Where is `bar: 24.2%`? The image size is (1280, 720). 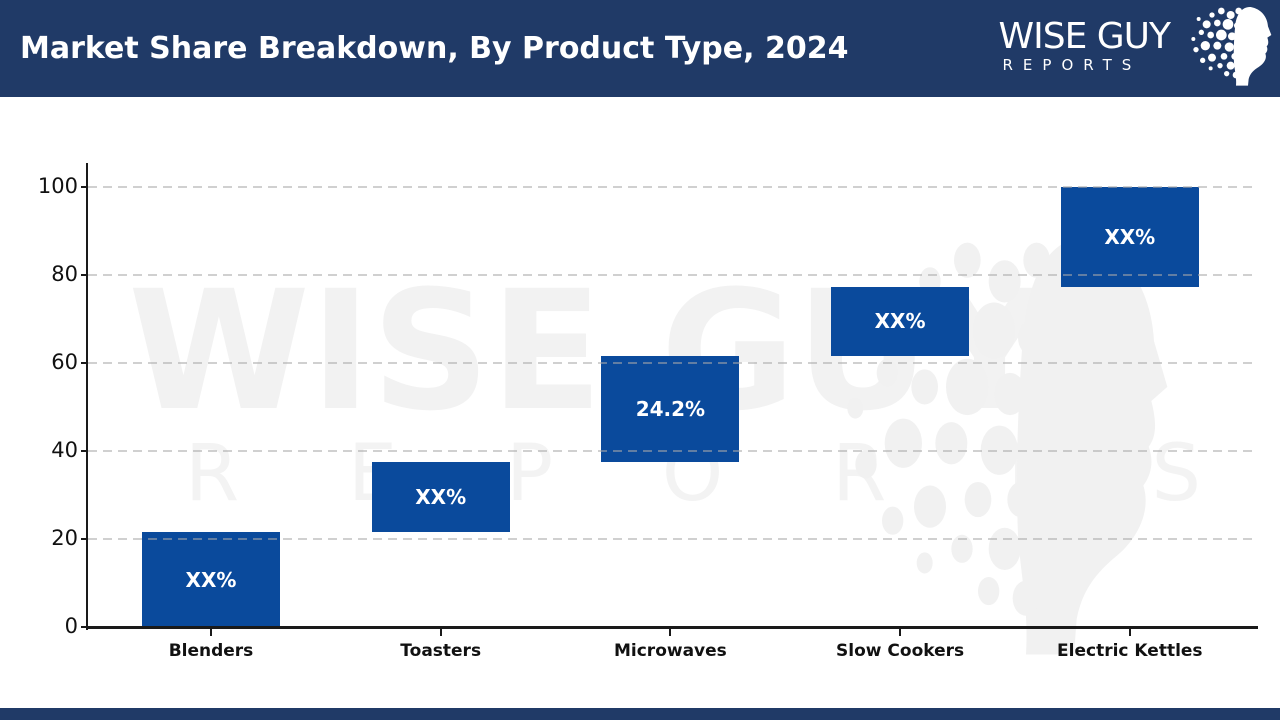 bar: 24.2% is located at coordinates (670, 408).